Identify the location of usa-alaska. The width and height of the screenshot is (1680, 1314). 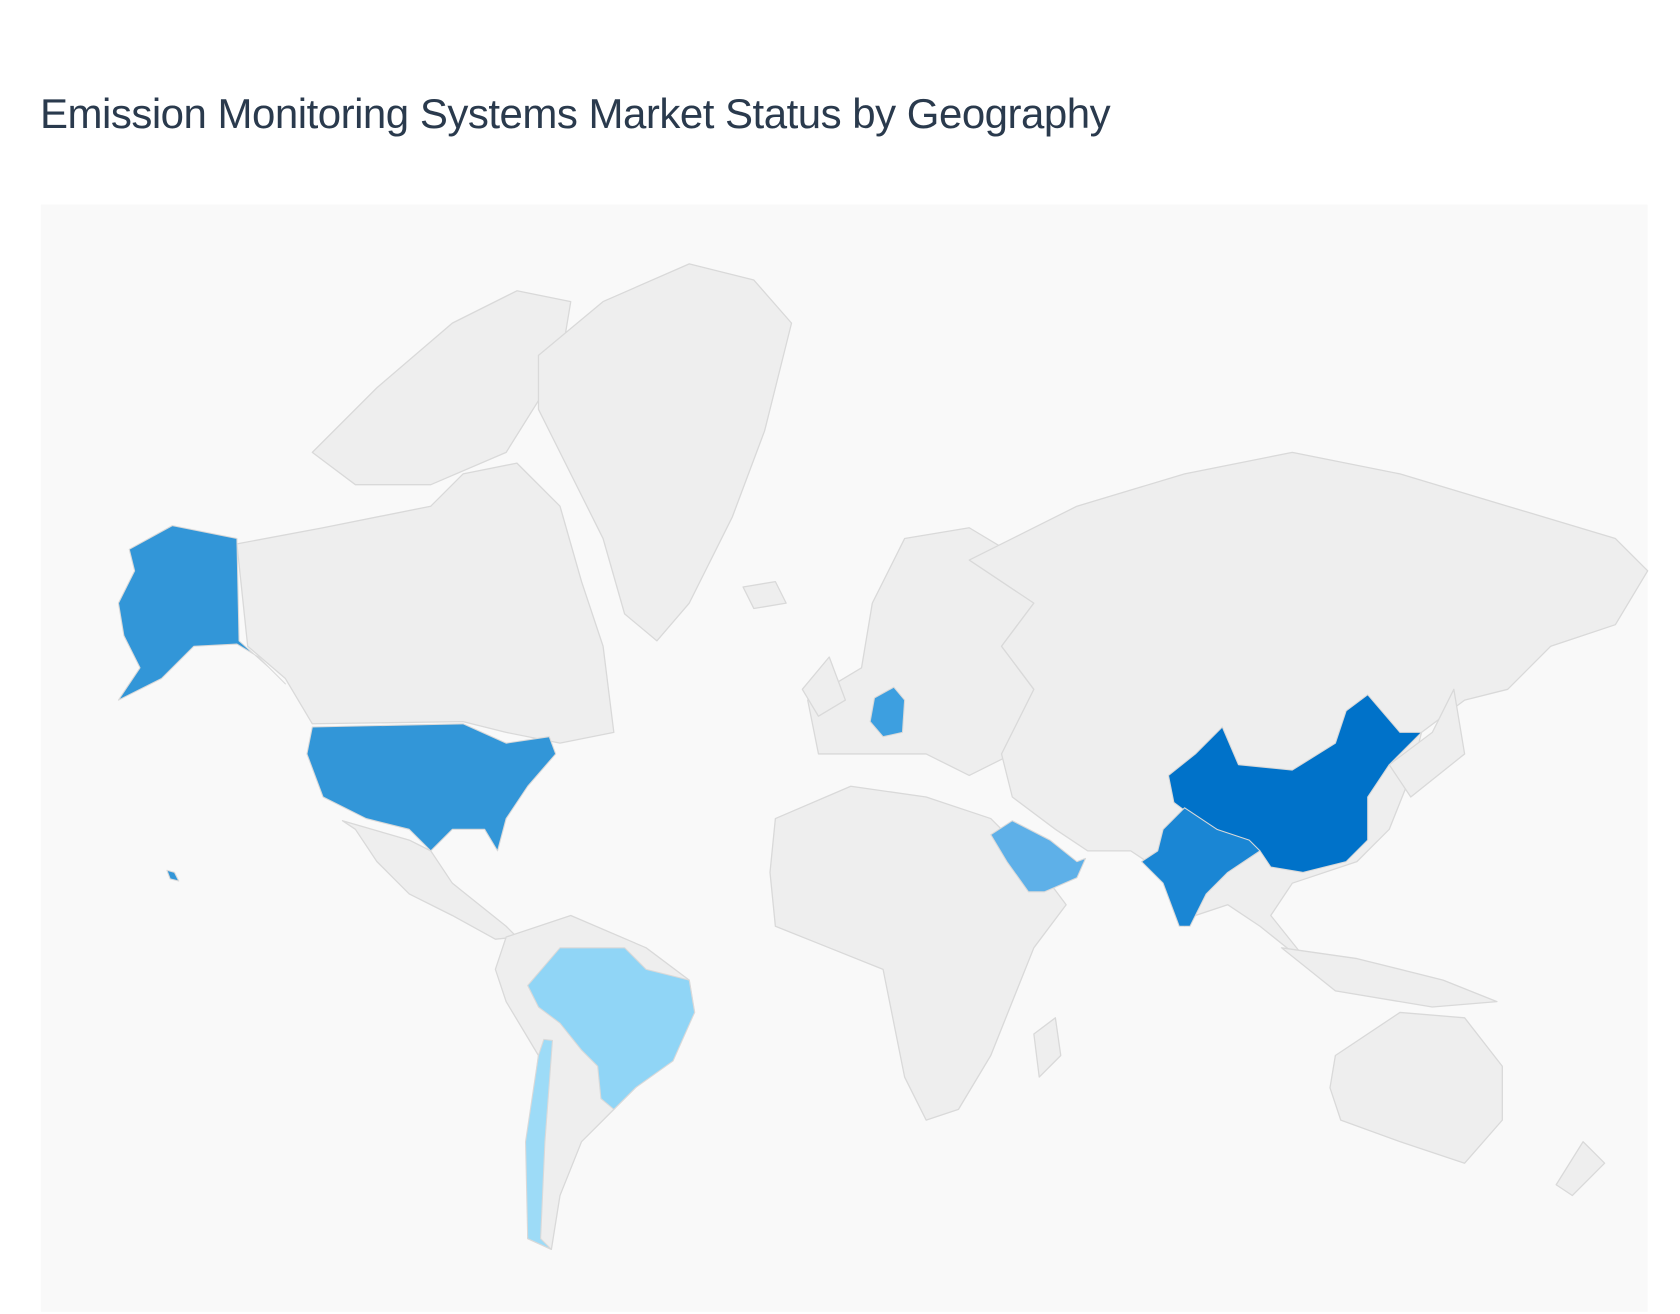
(201, 613).